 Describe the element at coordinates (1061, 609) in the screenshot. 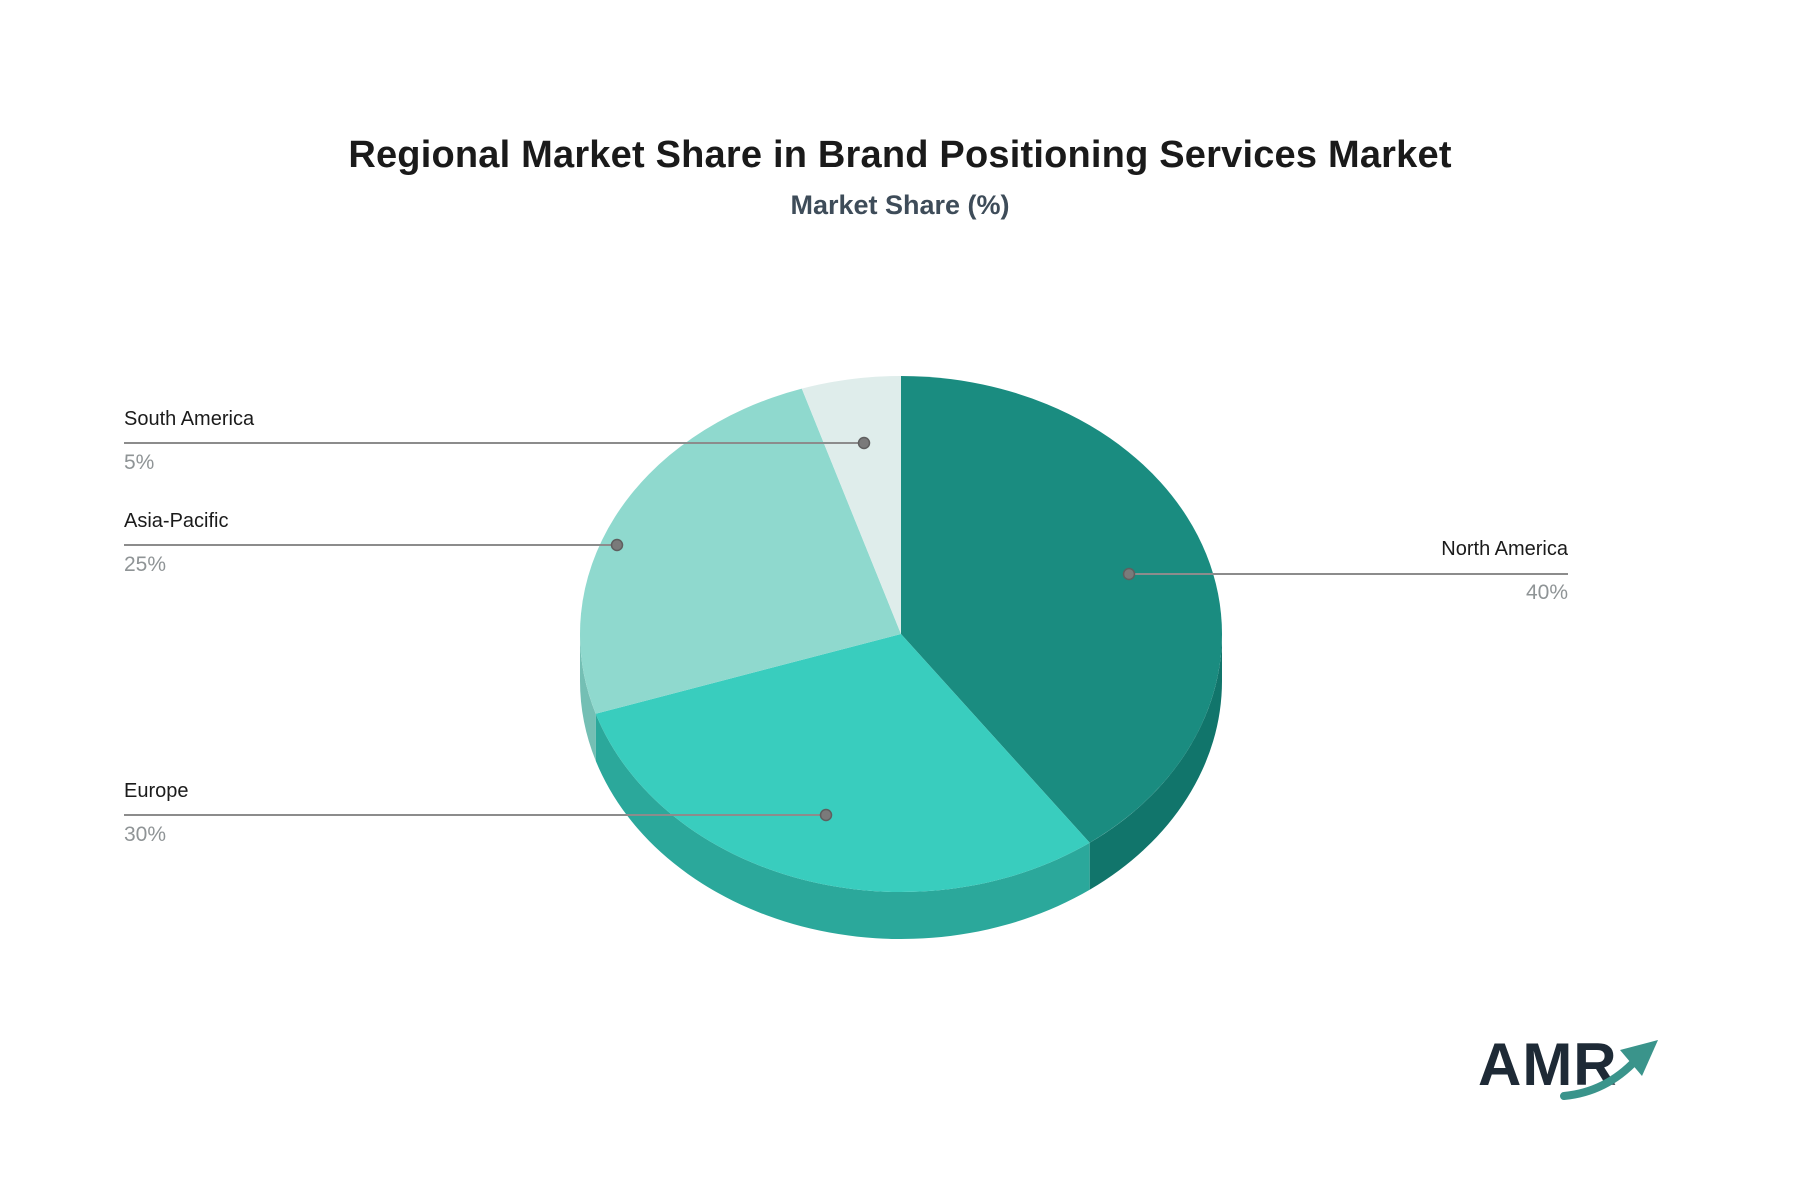

I see `pie-slice-north-america` at that location.